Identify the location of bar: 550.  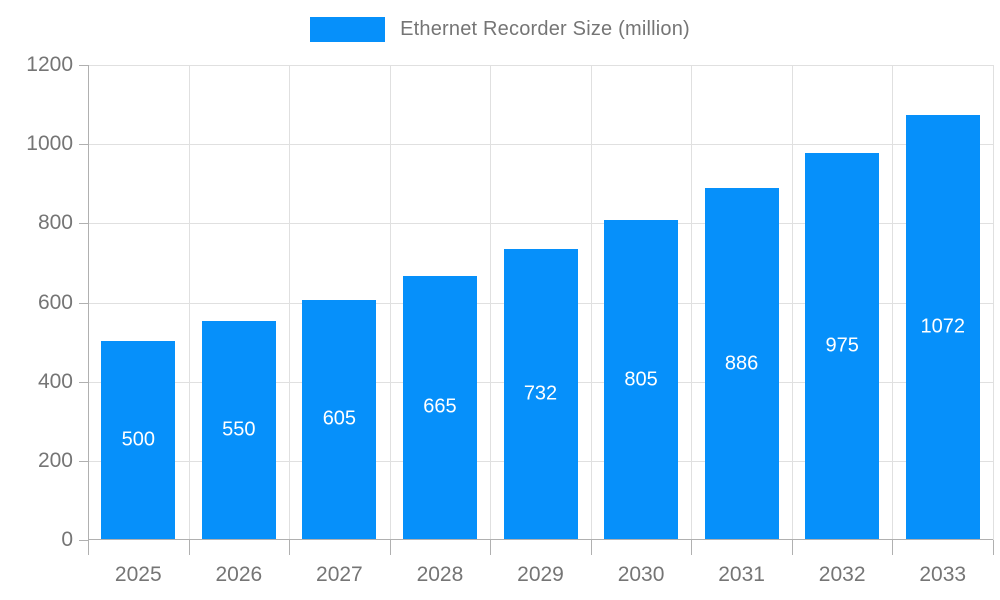
(238, 430).